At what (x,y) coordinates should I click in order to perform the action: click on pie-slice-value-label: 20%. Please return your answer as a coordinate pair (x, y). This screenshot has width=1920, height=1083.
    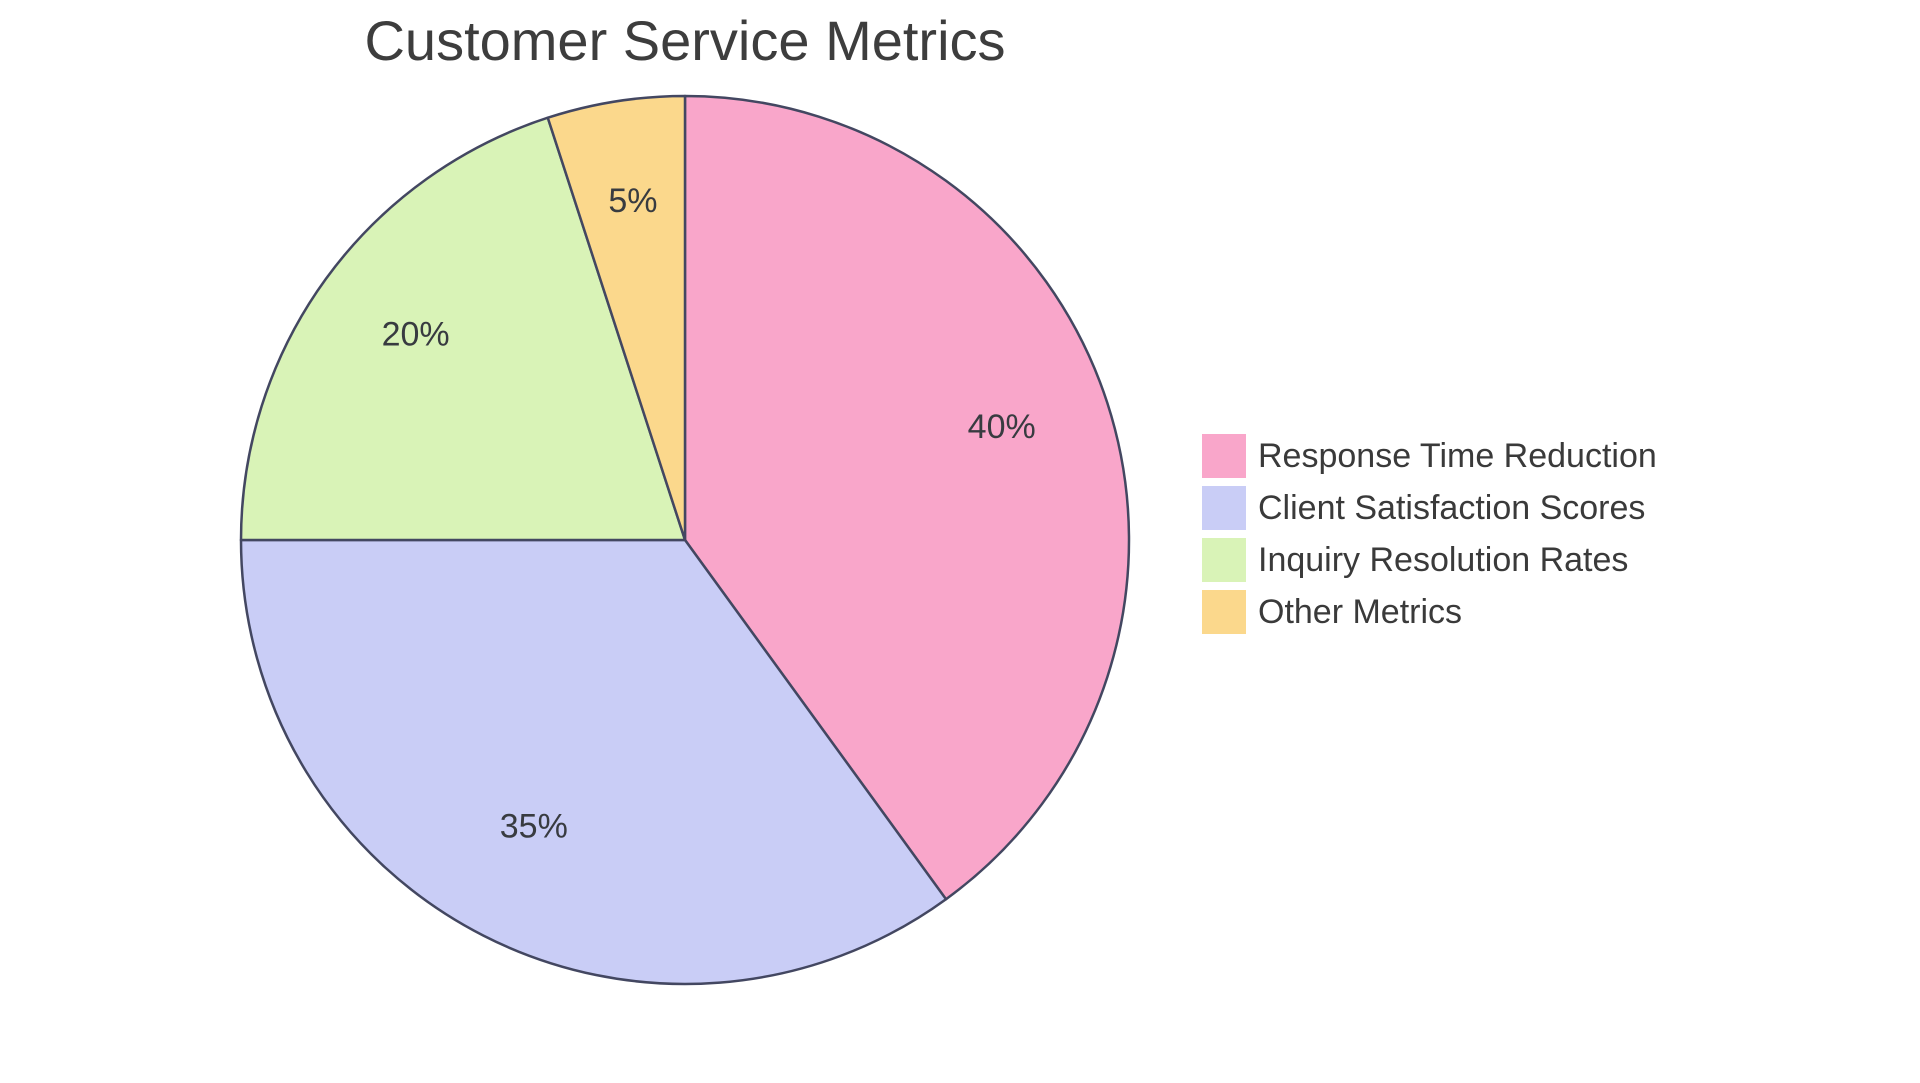
    Looking at the image, I should click on (416, 334).